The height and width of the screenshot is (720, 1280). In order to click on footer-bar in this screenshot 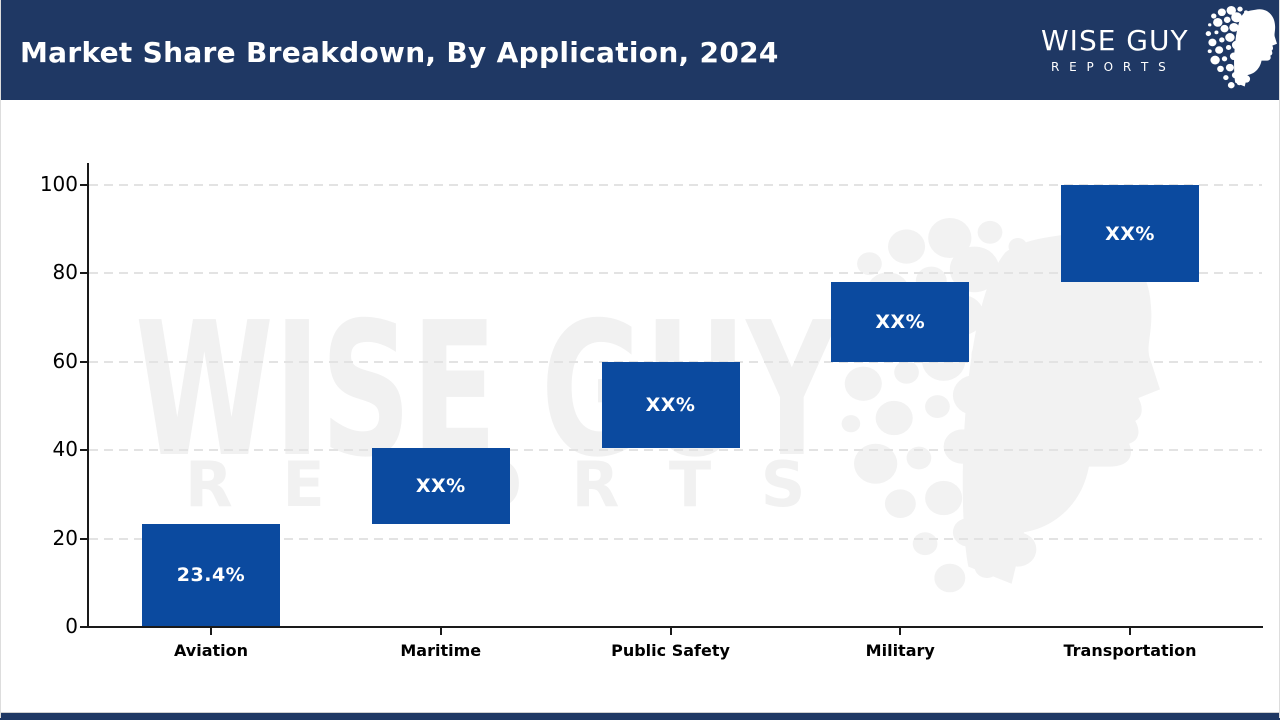, I will do `click(640, 716)`.